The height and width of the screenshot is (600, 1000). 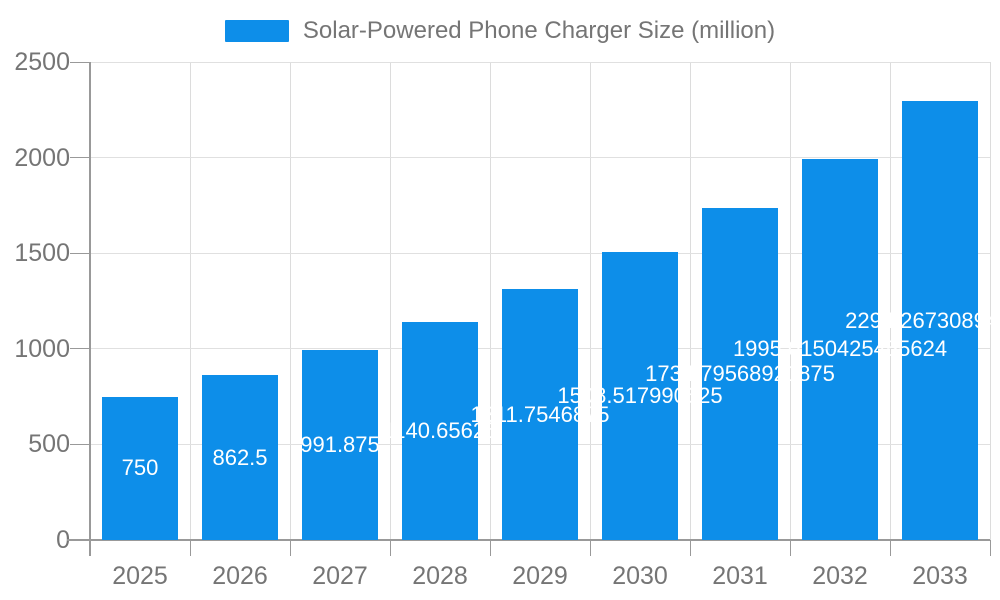 I want to click on x-tick-label: 2029, so click(x=540, y=576).